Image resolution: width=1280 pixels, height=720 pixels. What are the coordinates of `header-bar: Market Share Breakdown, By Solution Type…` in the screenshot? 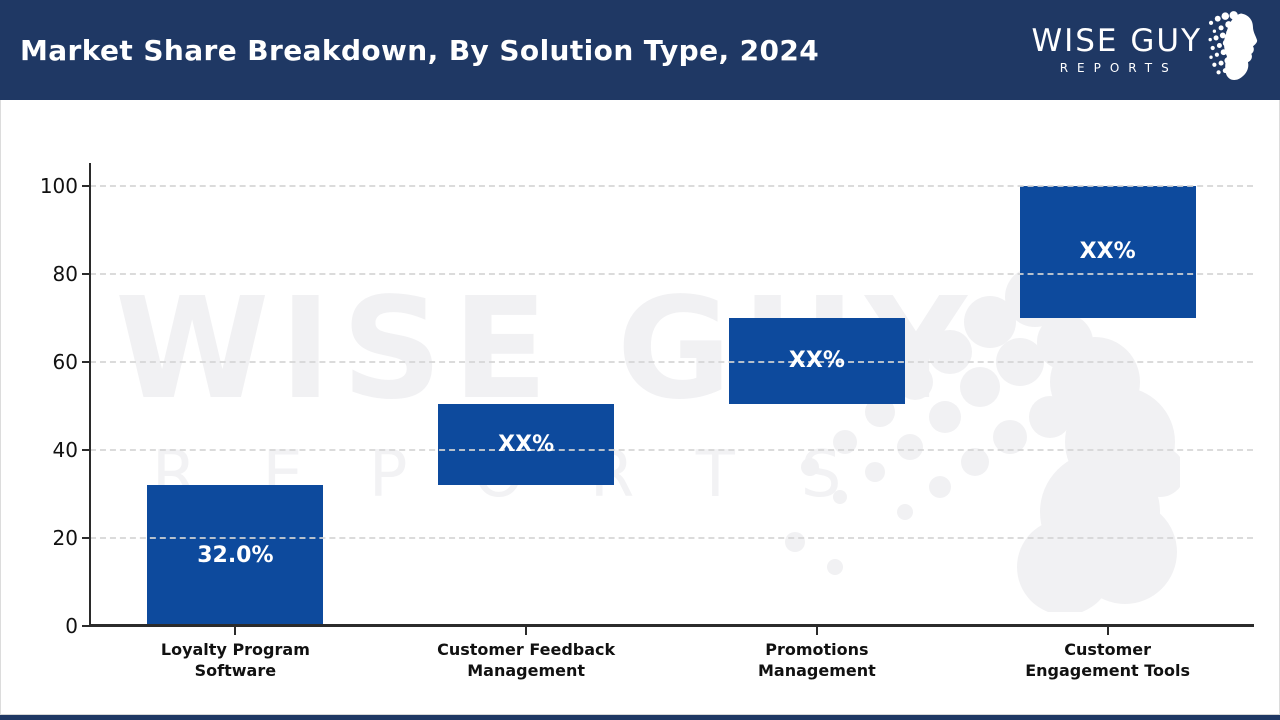 It's located at (640, 50).